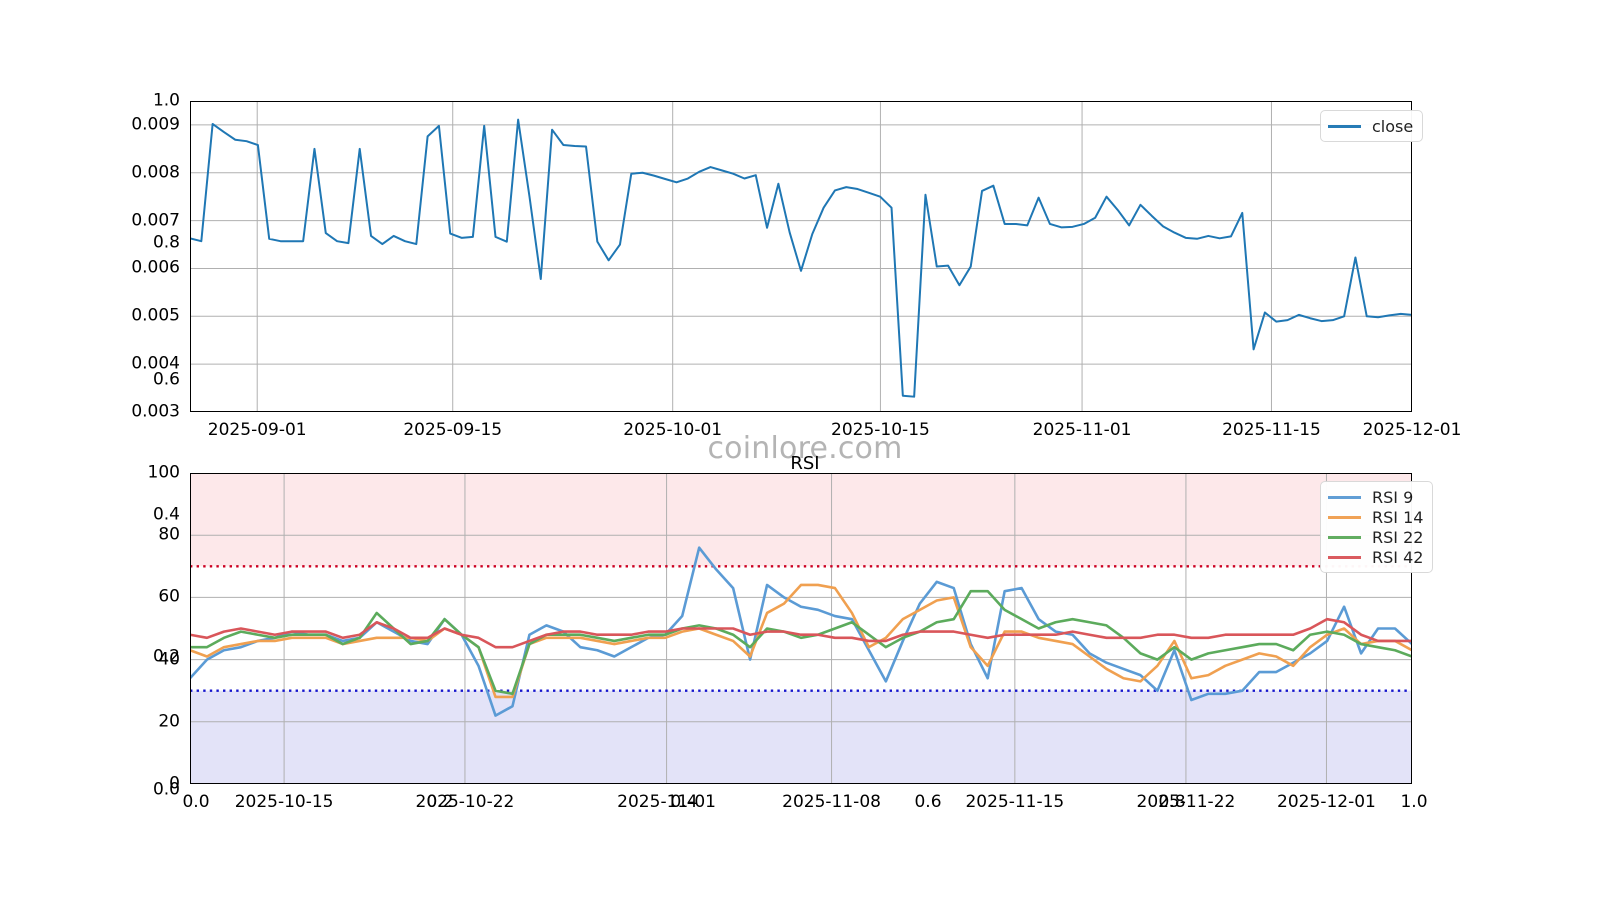 The image size is (1600, 900). I want to click on rsi-panel-title: RSI, so click(805, 463).